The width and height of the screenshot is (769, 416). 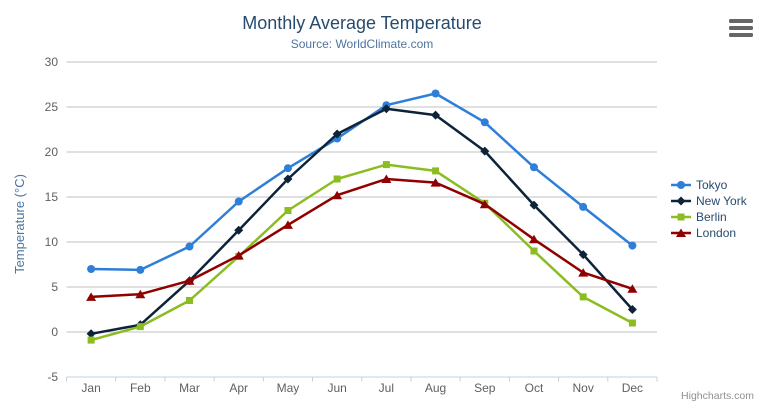 What do you see at coordinates (681, 185) in the screenshot?
I see `legend-circle-marker-icon` at bounding box center [681, 185].